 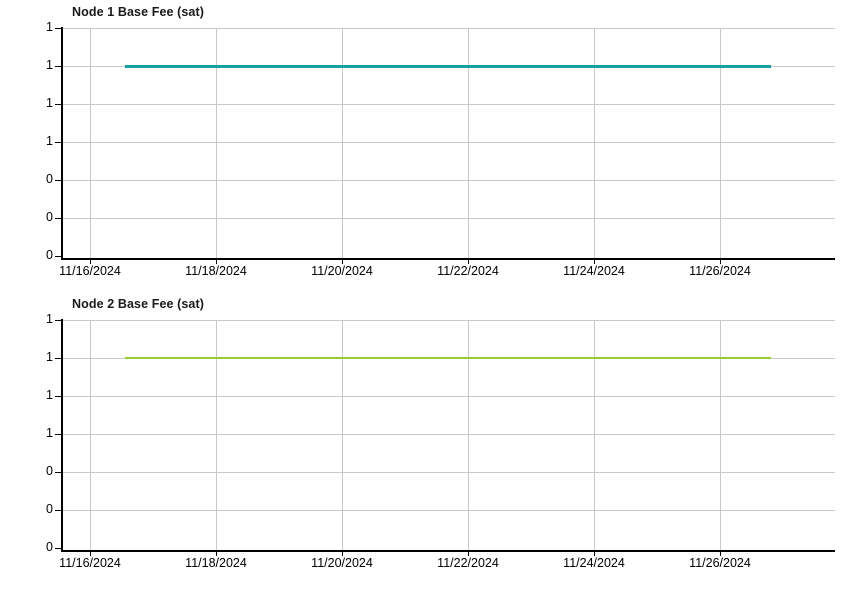 What do you see at coordinates (138, 12) in the screenshot?
I see `chart-title: Node 1 Base Fee (sat)` at bounding box center [138, 12].